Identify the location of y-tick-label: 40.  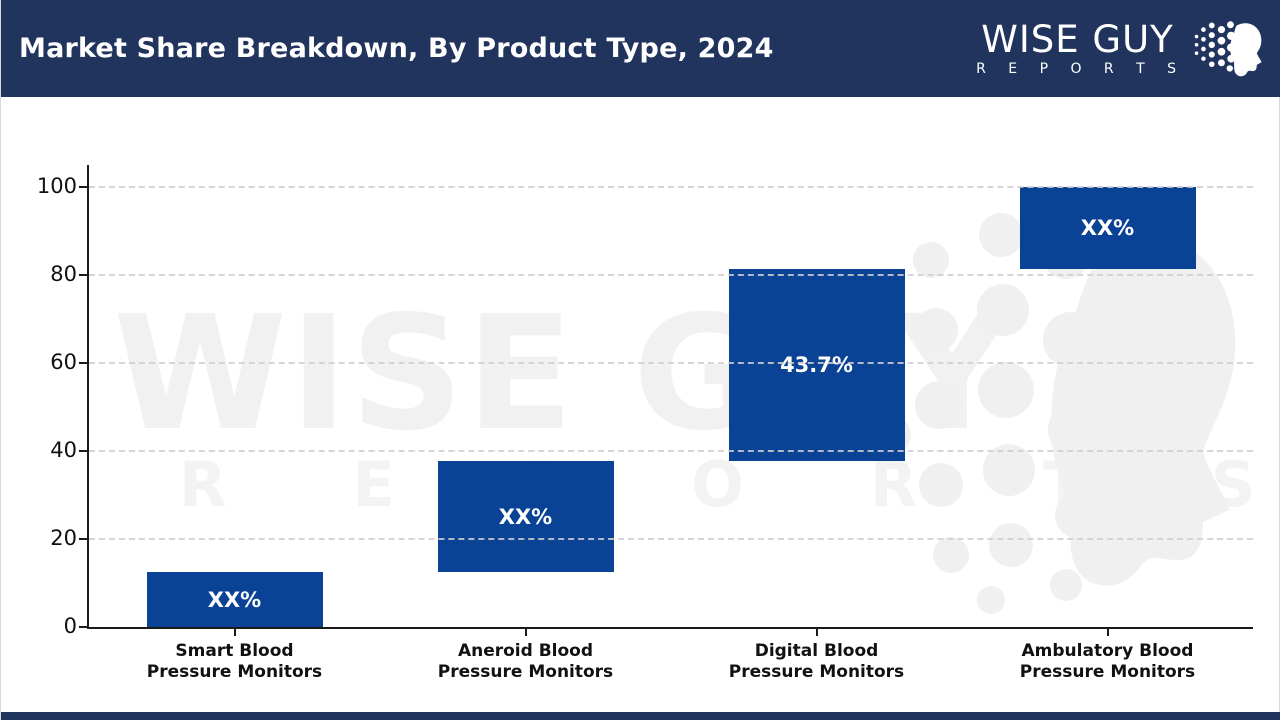
(63, 450).